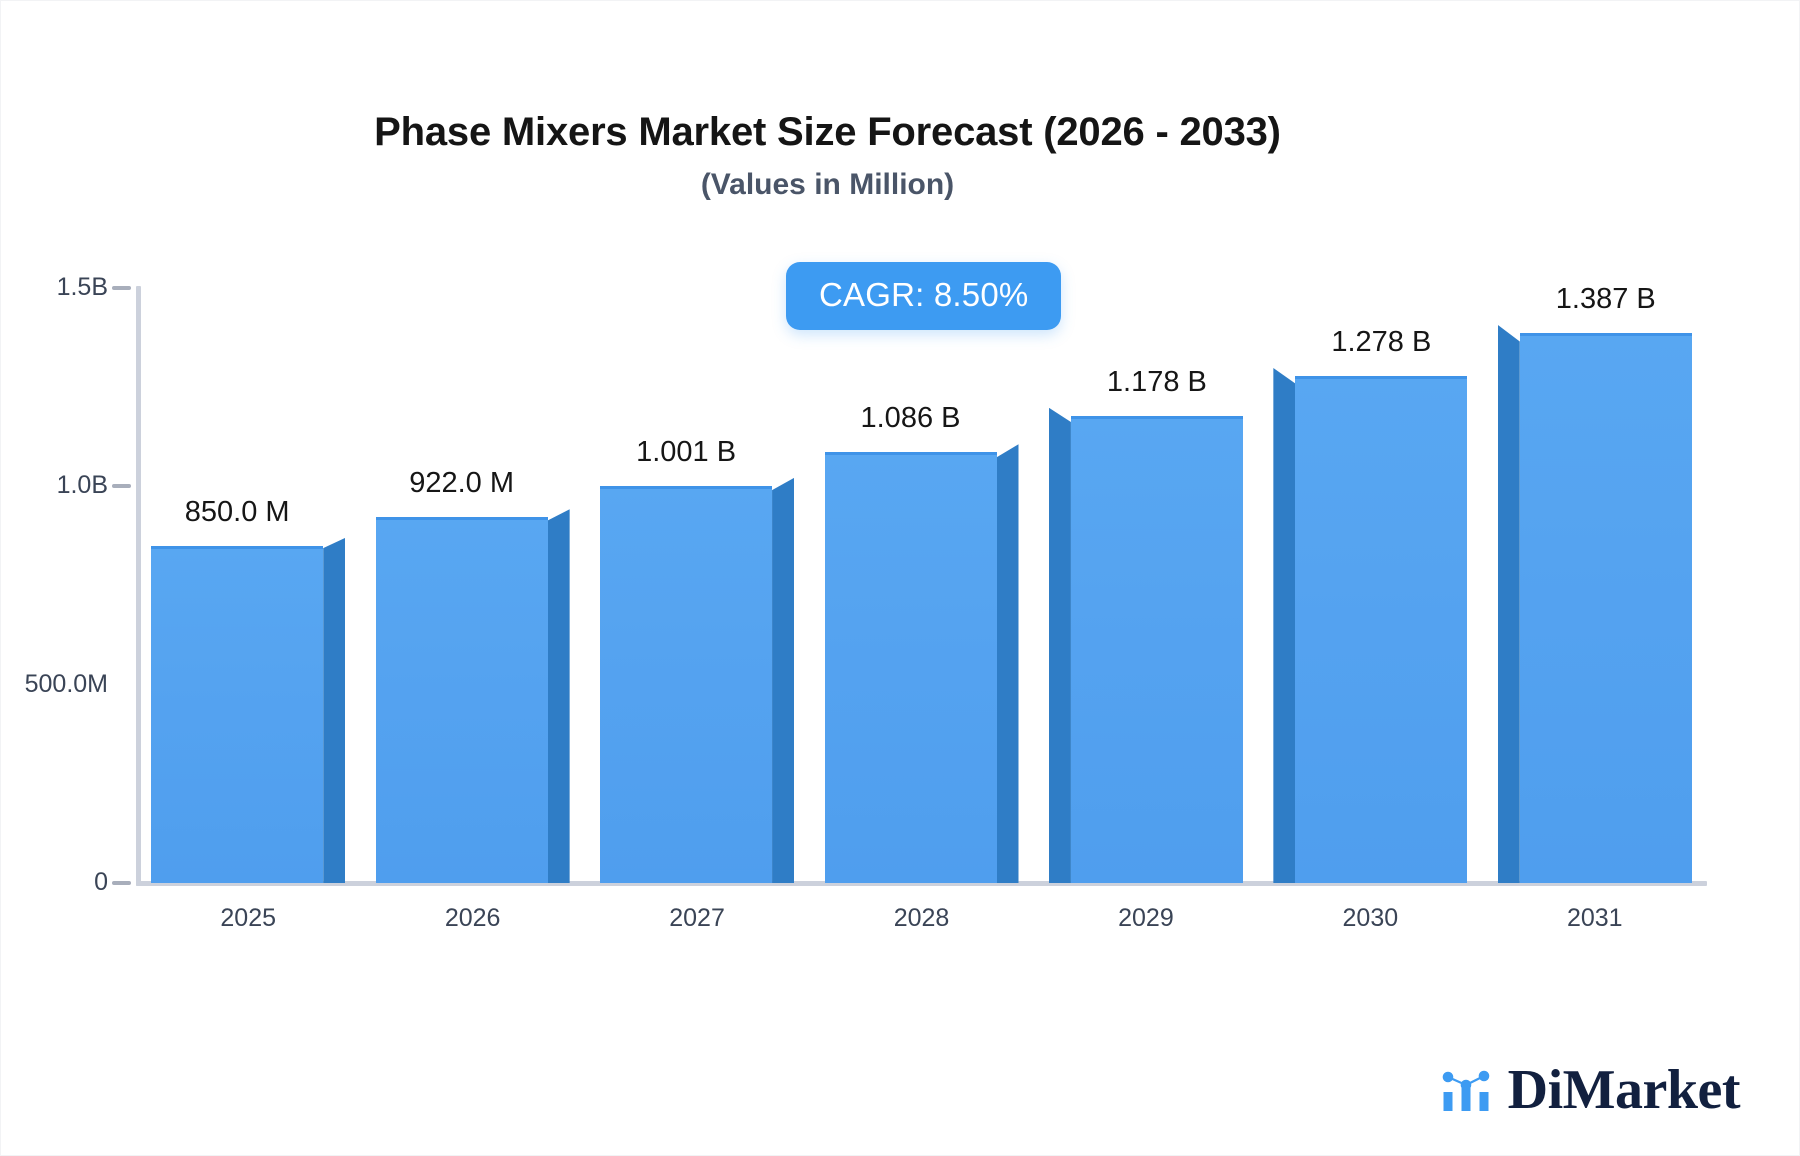 This screenshot has width=1800, height=1156. I want to click on bar-value-label: 1.178 B, so click(1156, 381).